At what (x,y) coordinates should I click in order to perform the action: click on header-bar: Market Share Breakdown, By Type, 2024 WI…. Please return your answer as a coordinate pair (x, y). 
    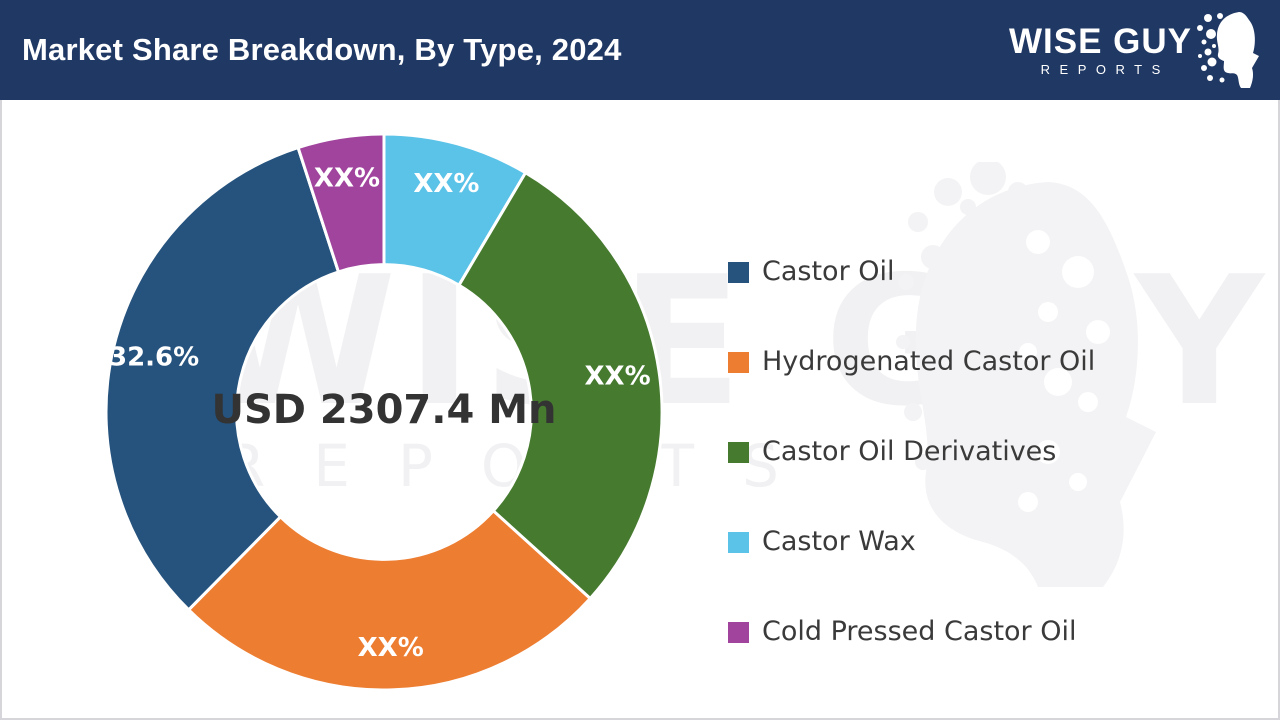
    Looking at the image, I should click on (640, 50).